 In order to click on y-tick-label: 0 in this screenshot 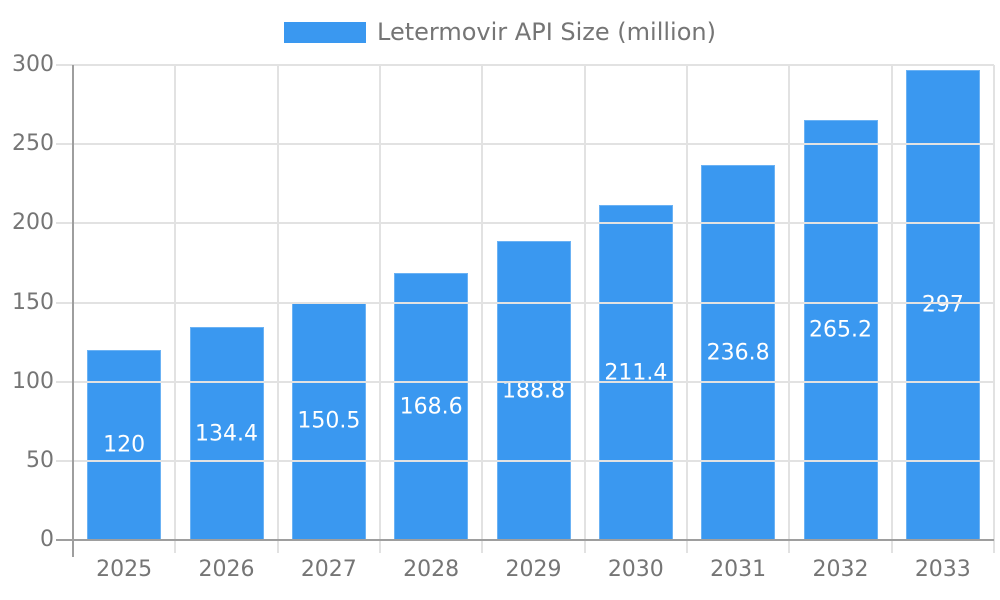, I will do `click(47, 539)`.